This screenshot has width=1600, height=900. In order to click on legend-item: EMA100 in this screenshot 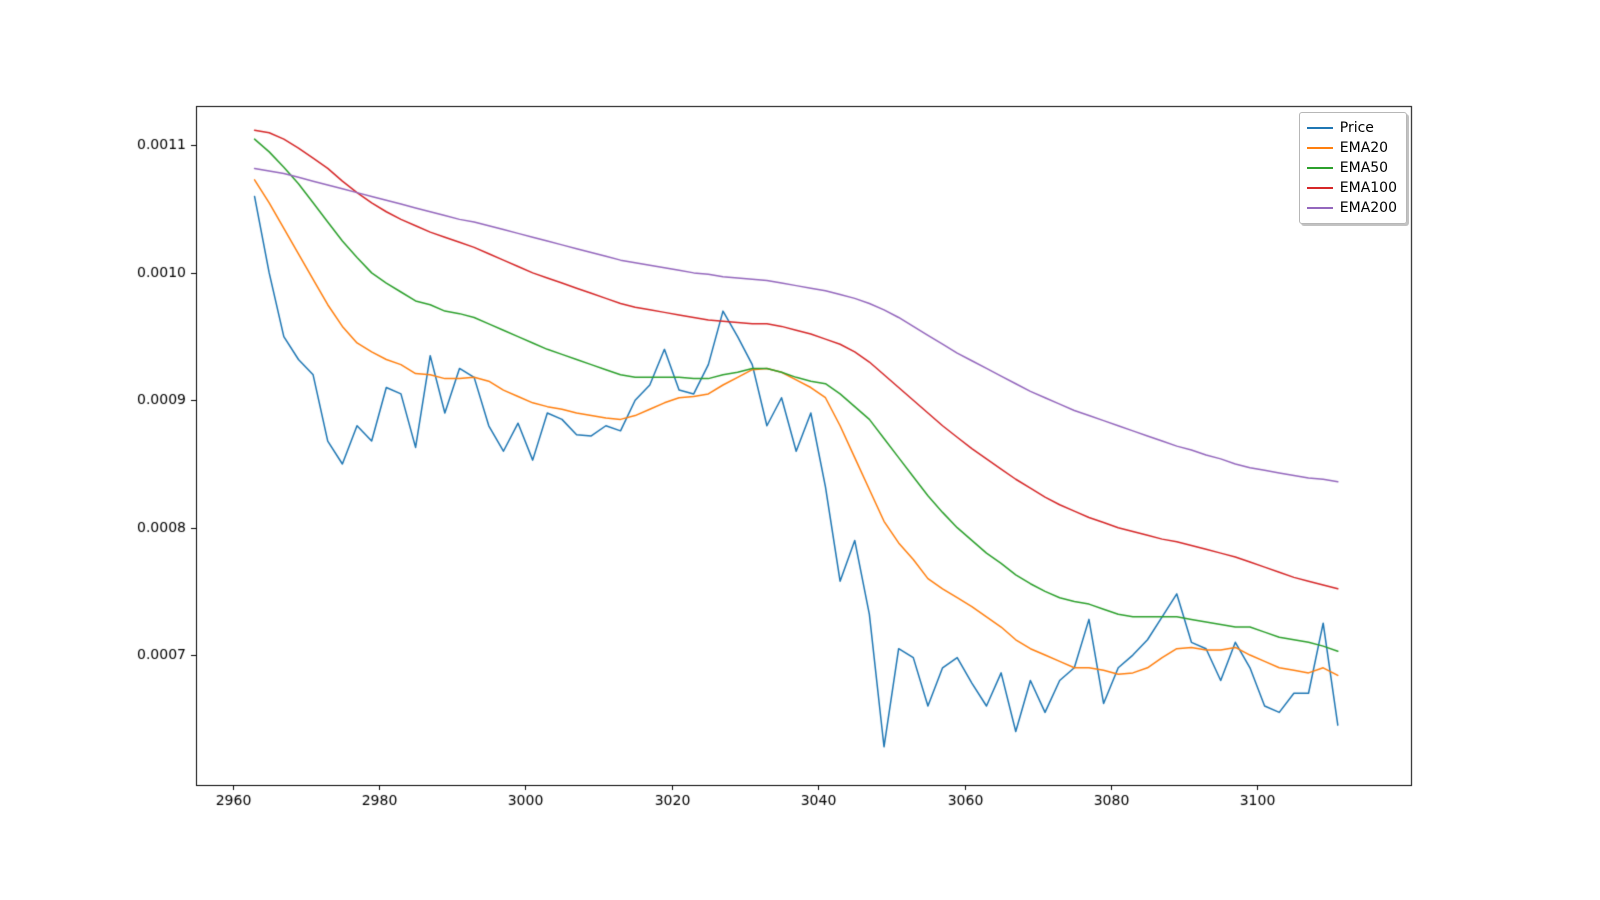, I will do `click(1351, 188)`.